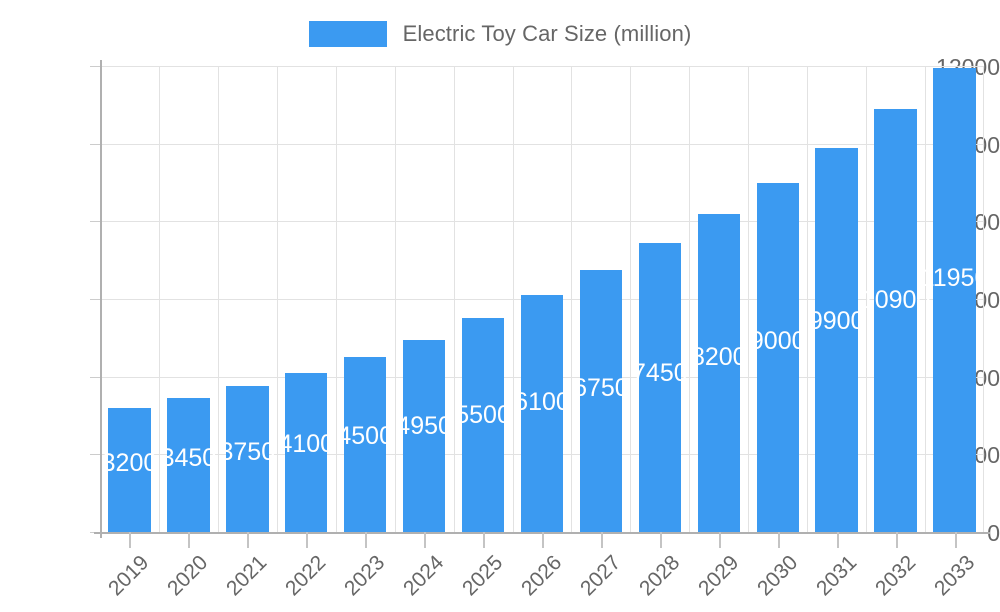 The height and width of the screenshot is (612, 1000). I want to click on y-tick-label: 0, so click(993, 533).